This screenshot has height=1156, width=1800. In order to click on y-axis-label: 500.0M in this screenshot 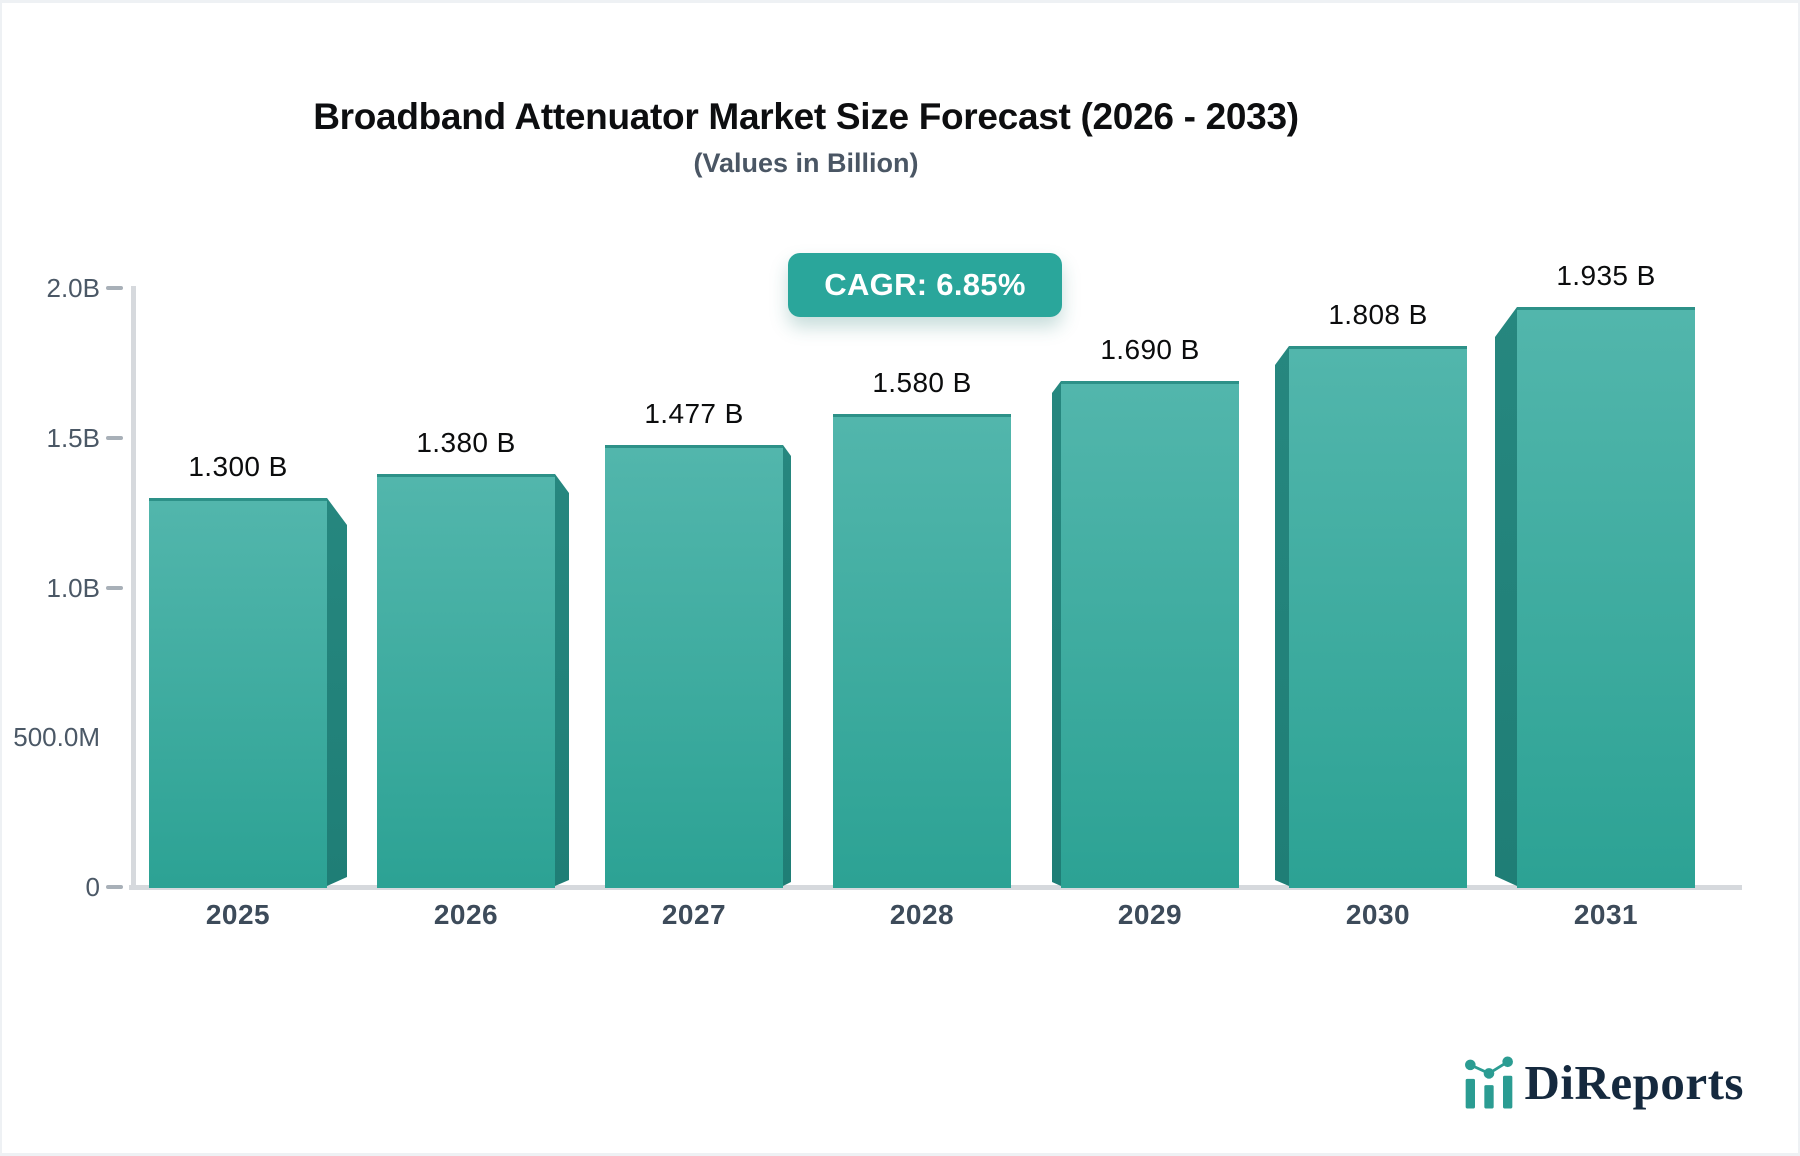, I will do `click(56, 737)`.